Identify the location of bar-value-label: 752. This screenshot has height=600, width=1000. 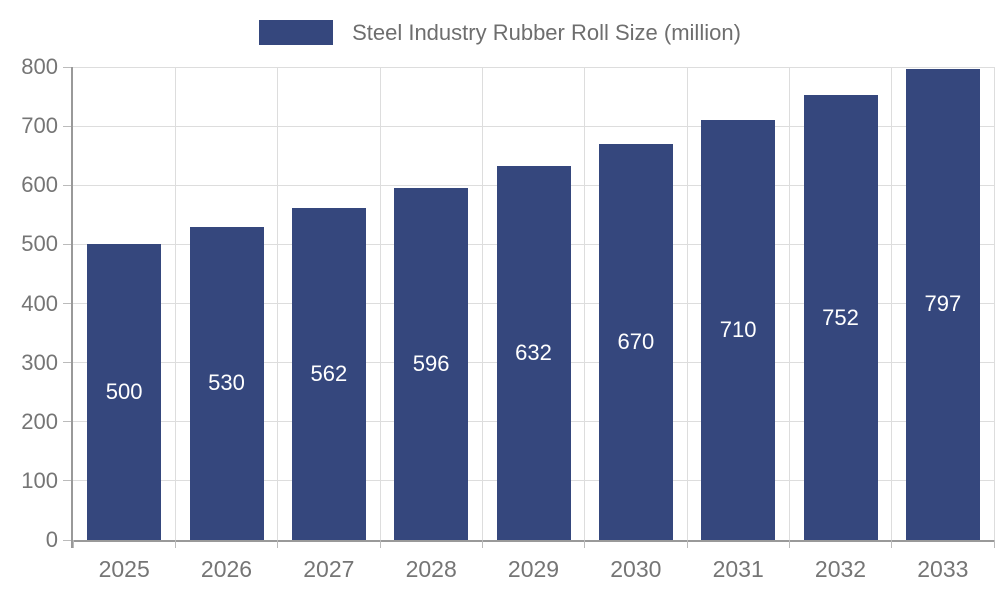
(840, 317).